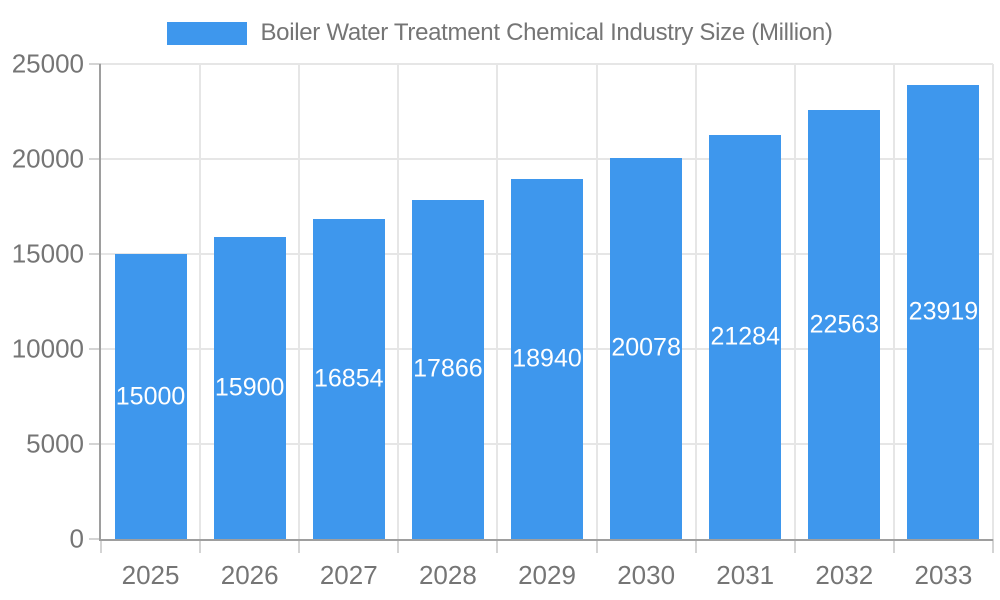 This screenshot has width=1000, height=600. I want to click on bar-2027, so click(348, 378).